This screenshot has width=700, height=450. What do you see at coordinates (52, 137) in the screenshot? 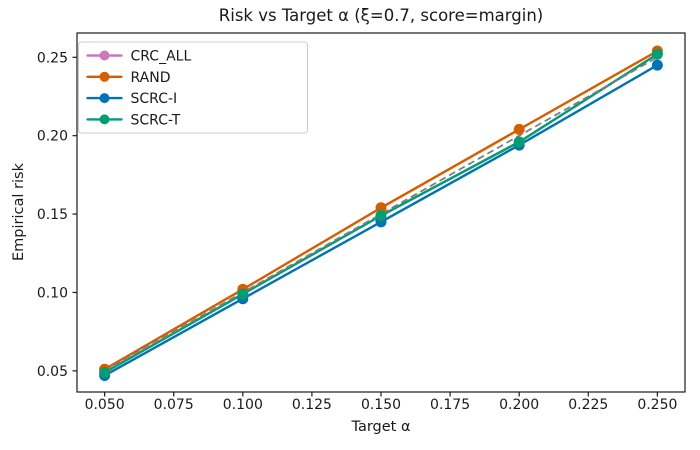
I see `y-tick-label: 0.20` at bounding box center [52, 137].